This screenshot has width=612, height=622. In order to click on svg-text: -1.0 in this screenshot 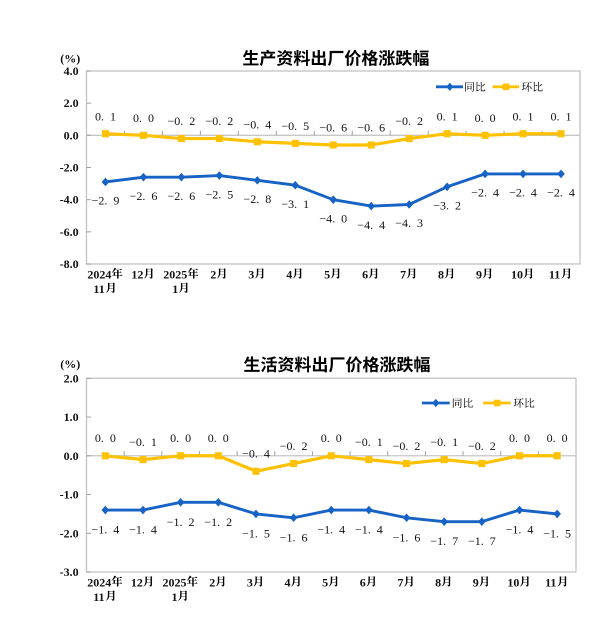, I will do `click(69, 495)`.